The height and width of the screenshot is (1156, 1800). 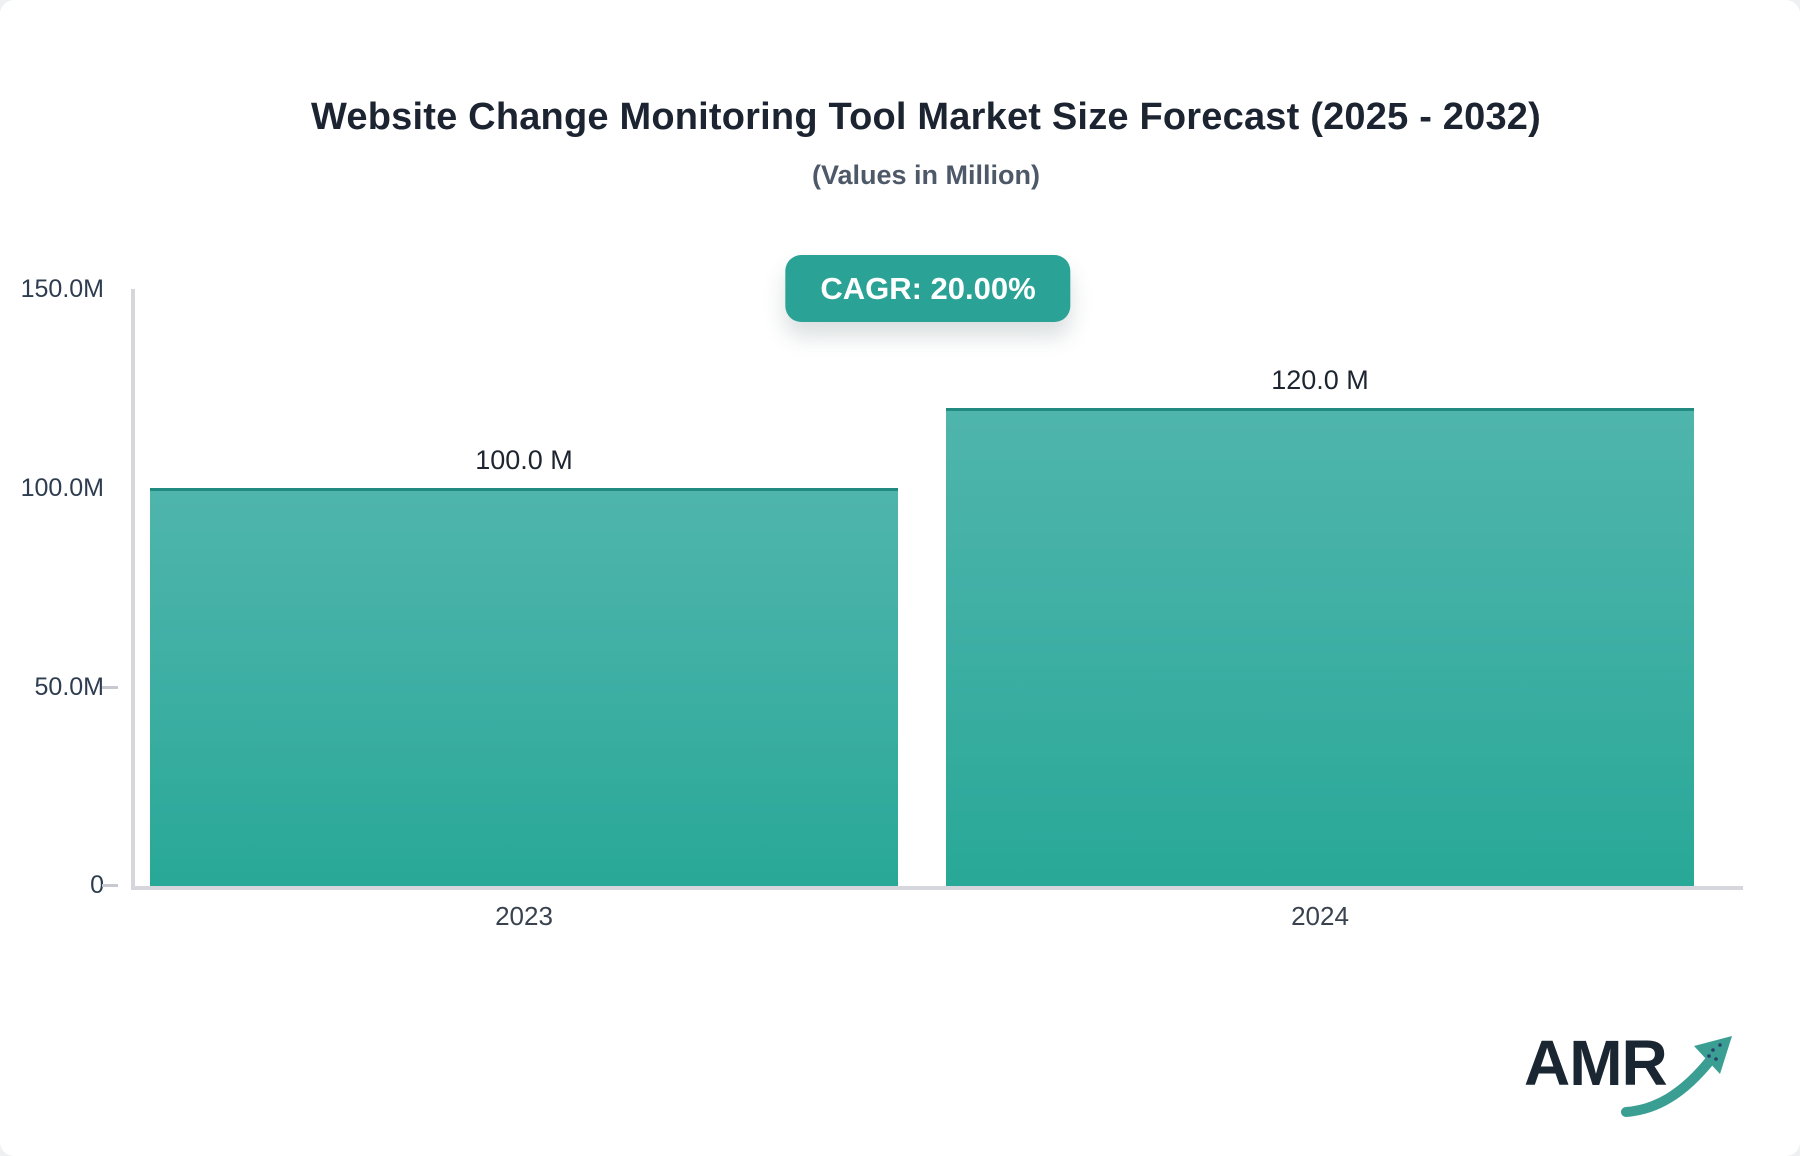 I want to click on bar-value-label-2023: 100.0 M, so click(x=524, y=460).